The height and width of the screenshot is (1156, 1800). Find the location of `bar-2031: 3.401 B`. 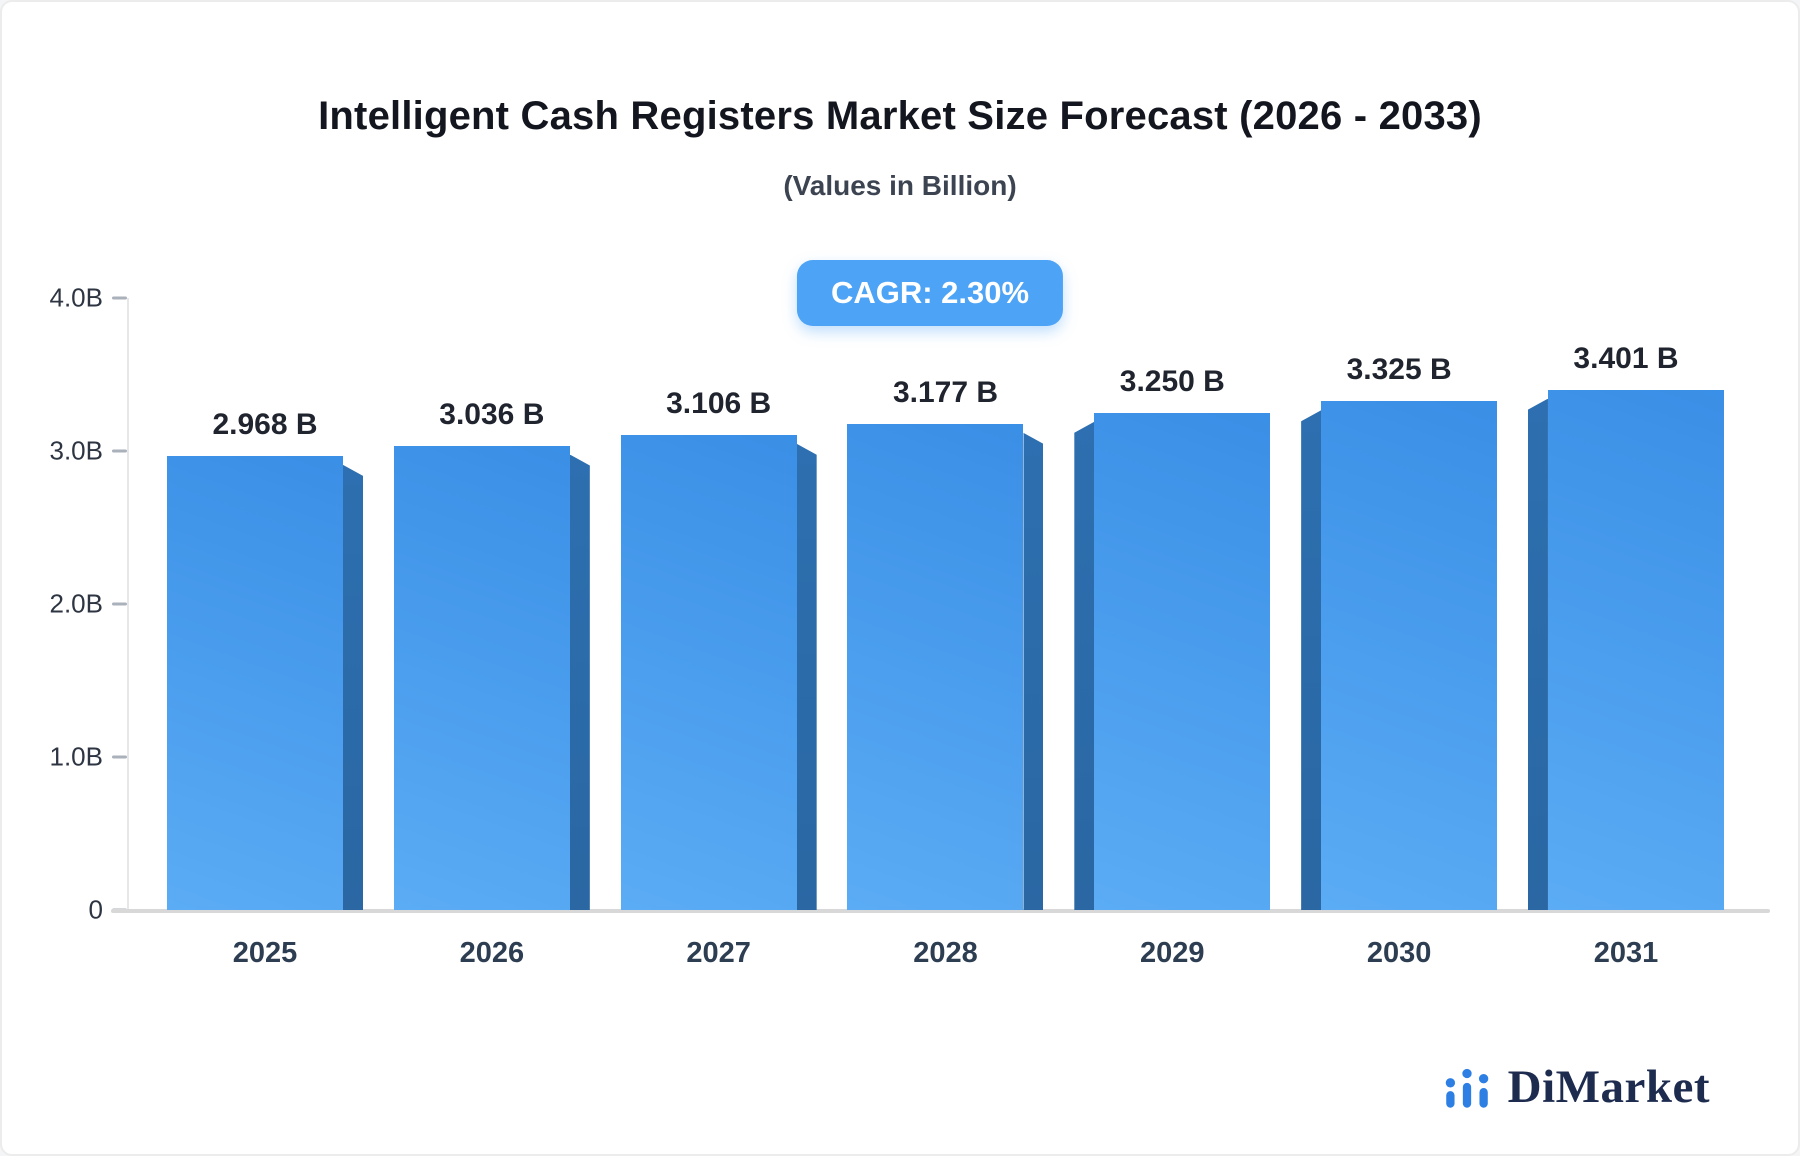

bar-2031: 3.401 B is located at coordinates (1625, 626).